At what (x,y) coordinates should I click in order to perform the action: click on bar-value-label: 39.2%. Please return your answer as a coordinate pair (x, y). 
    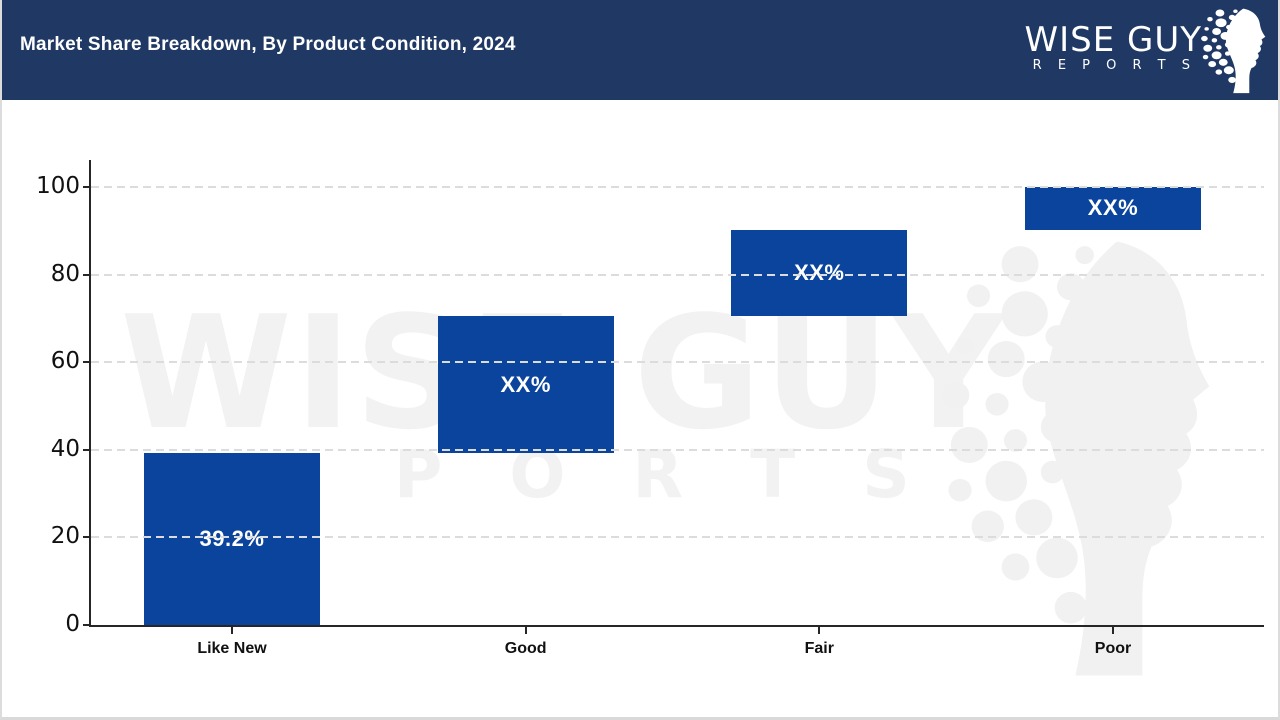
    Looking at the image, I should click on (232, 539).